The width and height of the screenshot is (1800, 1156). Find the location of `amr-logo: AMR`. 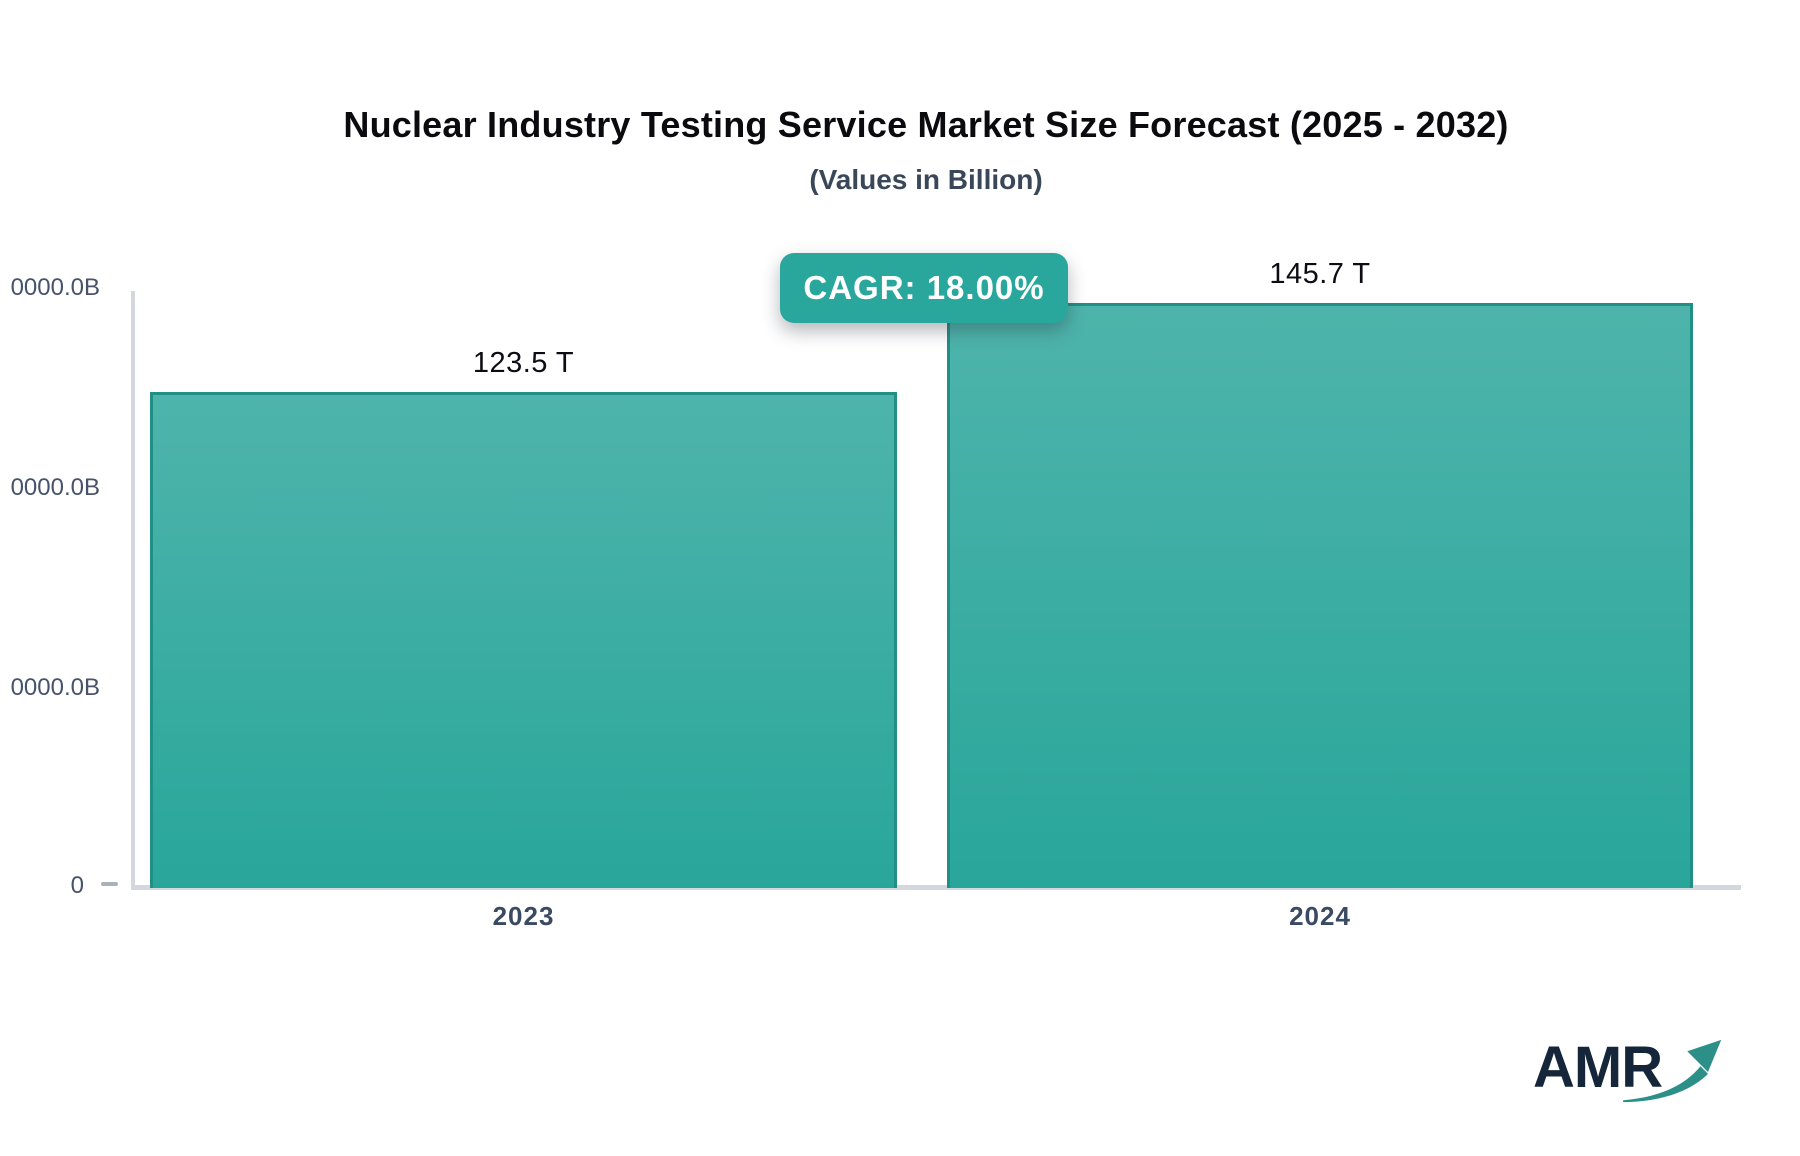

amr-logo: AMR is located at coordinates (1653, 1077).